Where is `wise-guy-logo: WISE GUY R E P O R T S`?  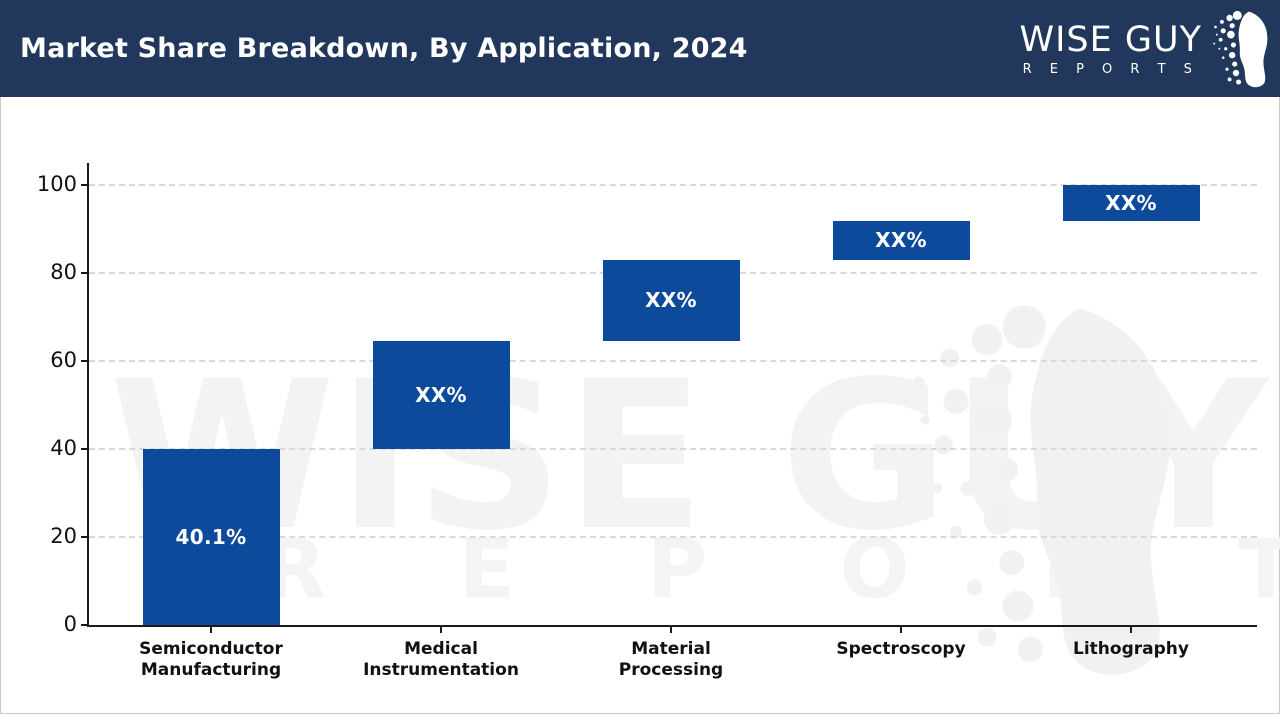 wise-guy-logo: WISE GUY R E P O R T S is located at coordinates (1143, 50).